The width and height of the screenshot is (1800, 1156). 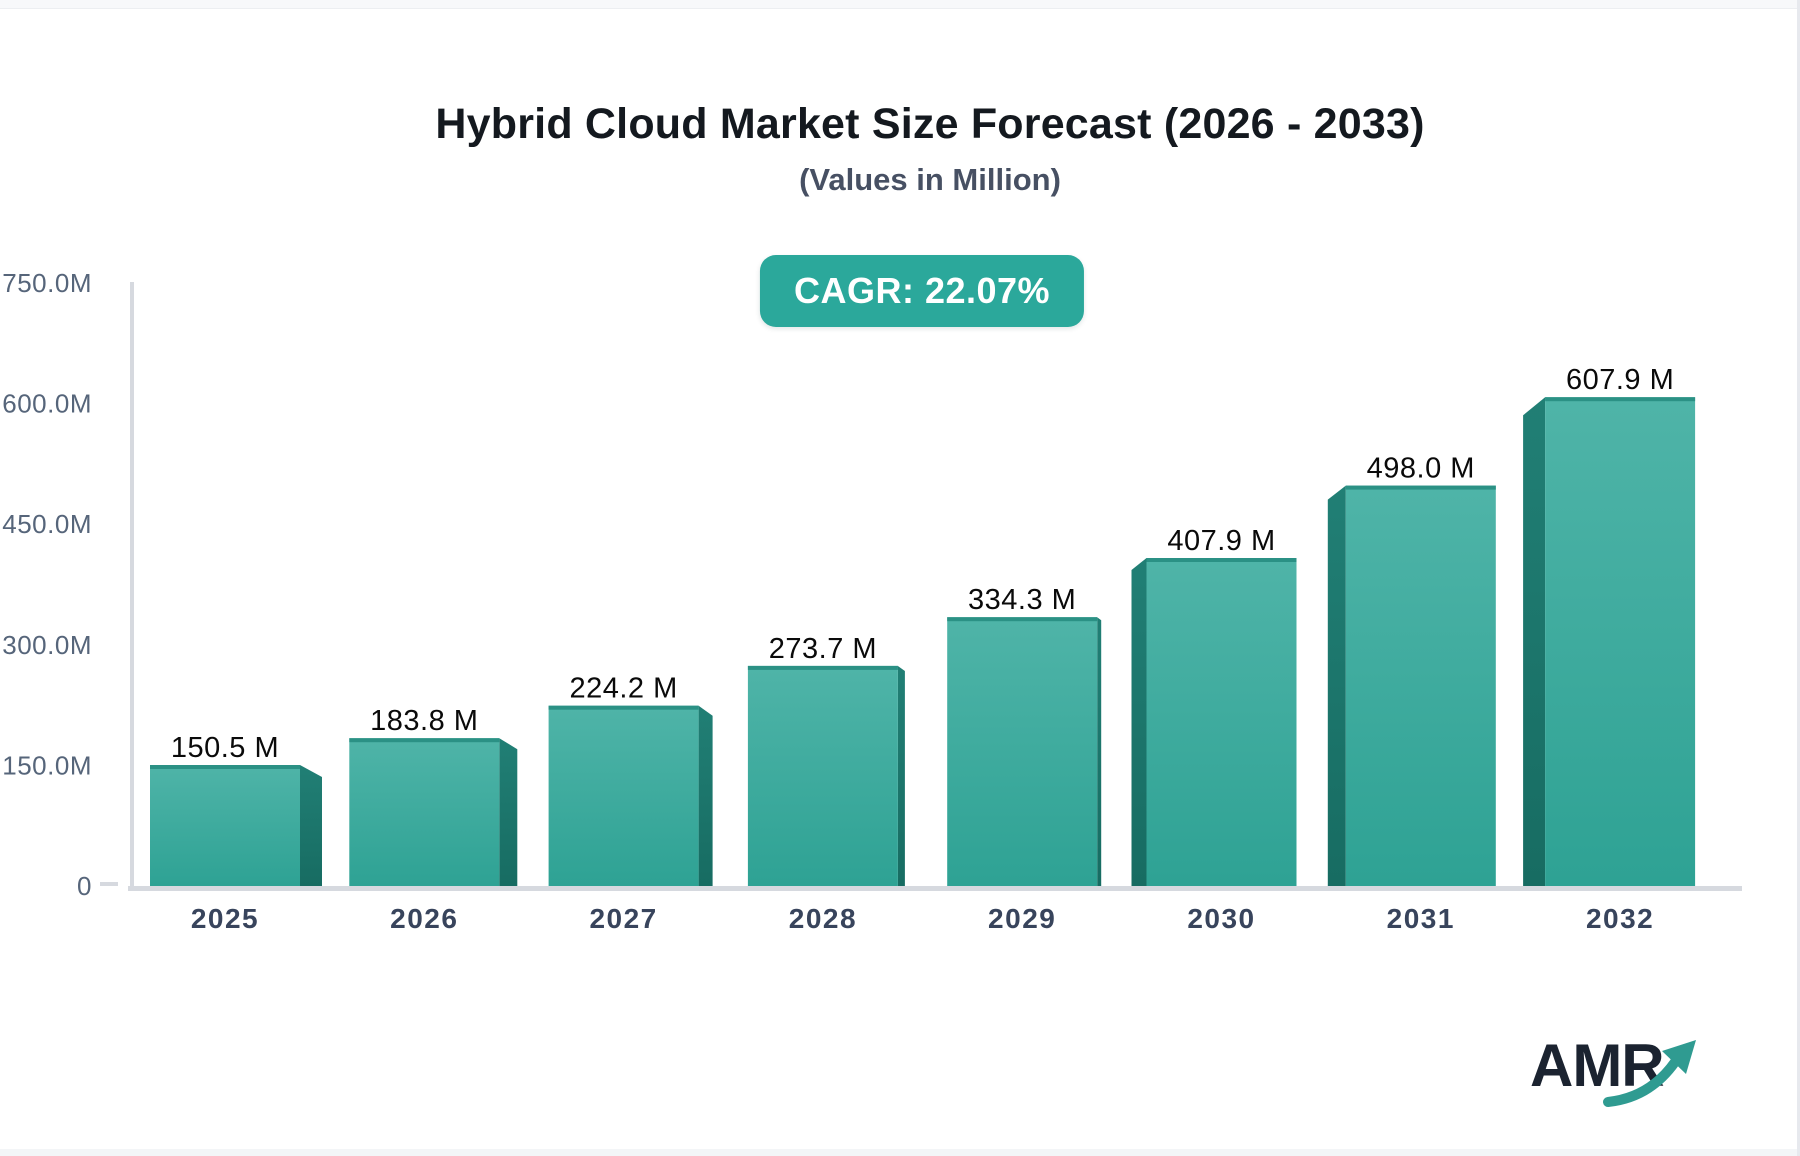 What do you see at coordinates (930, 179) in the screenshot?
I see `chart-subtitle: (Values in Million)` at bounding box center [930, 179].